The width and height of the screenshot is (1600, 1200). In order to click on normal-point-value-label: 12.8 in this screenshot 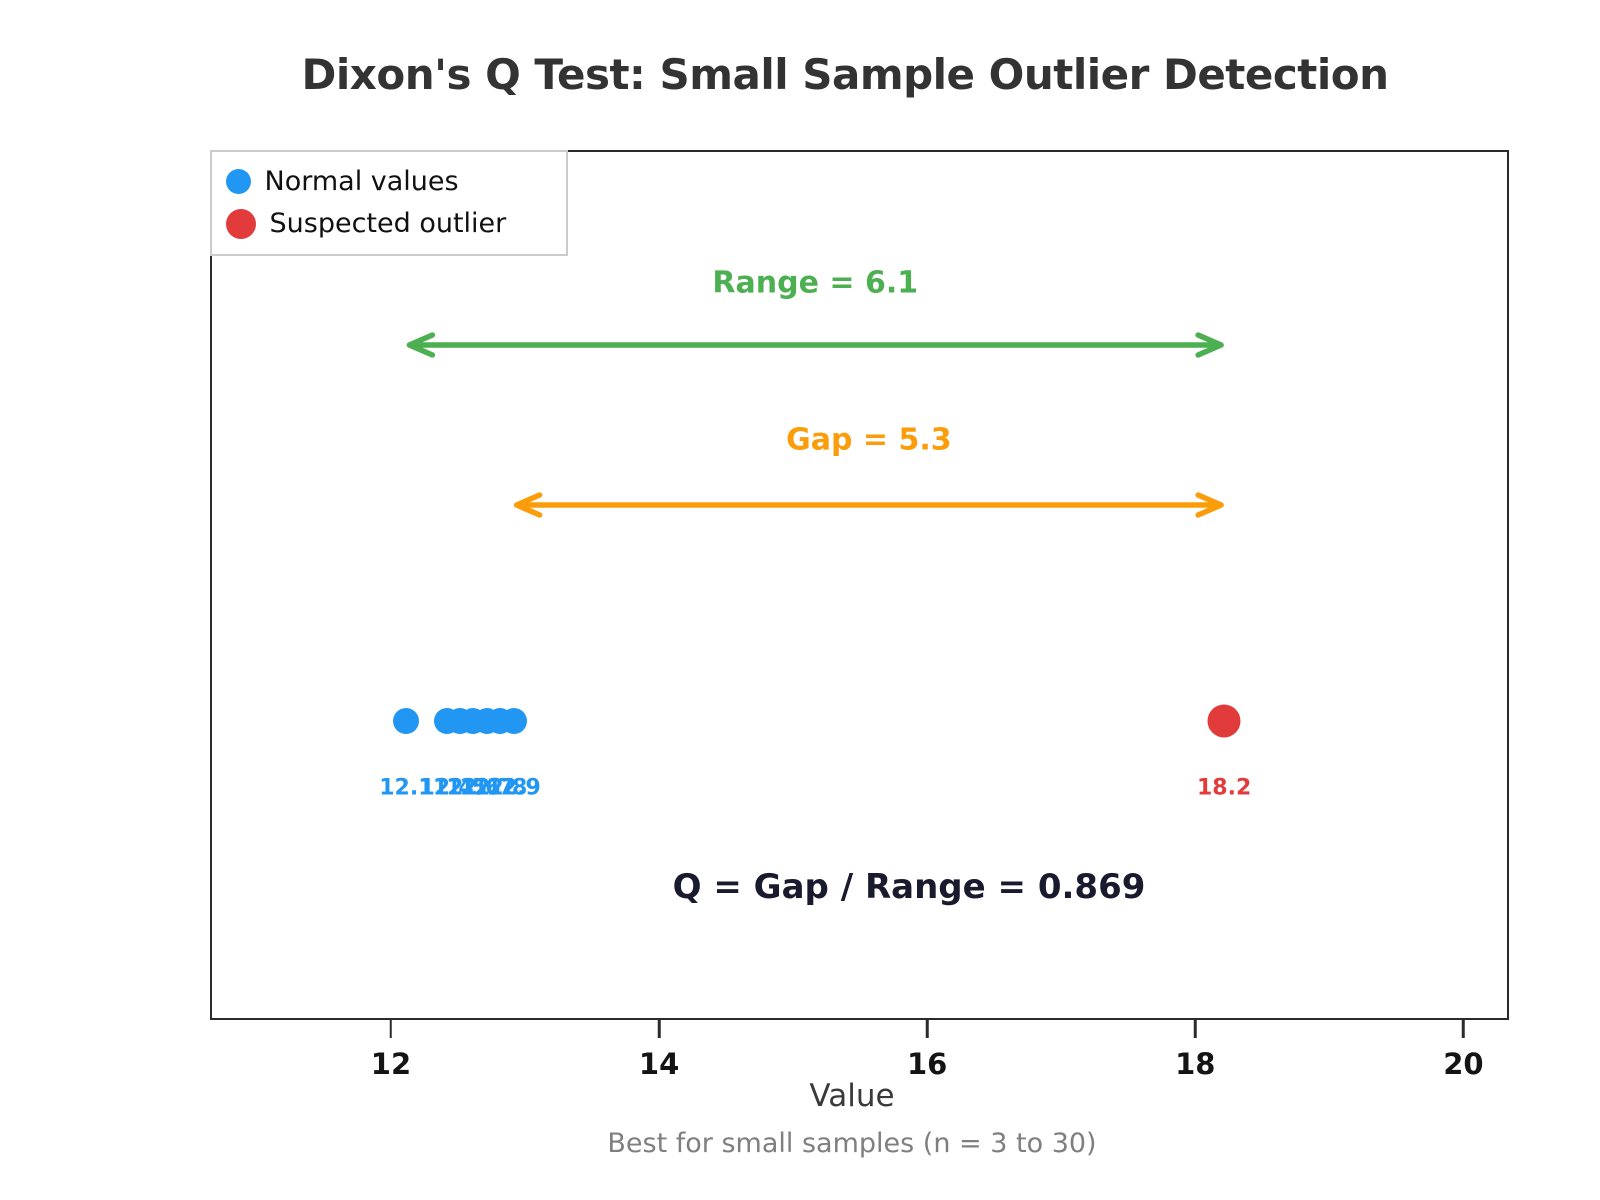, I will do `click(500, 788)`.